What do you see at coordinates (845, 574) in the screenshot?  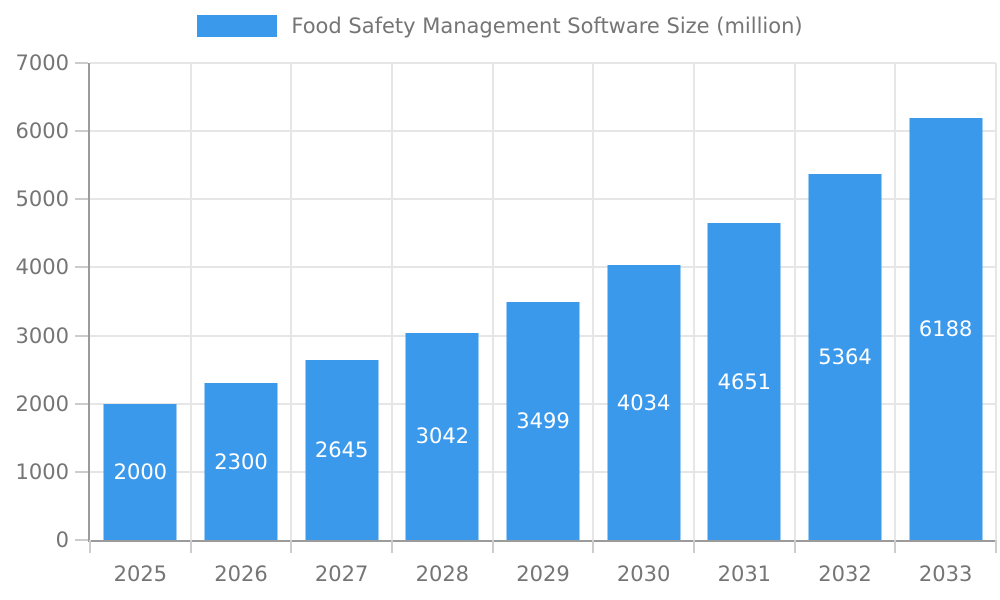 I see `x-axis-tick-label: 2032` at bounding box center [845, 574].